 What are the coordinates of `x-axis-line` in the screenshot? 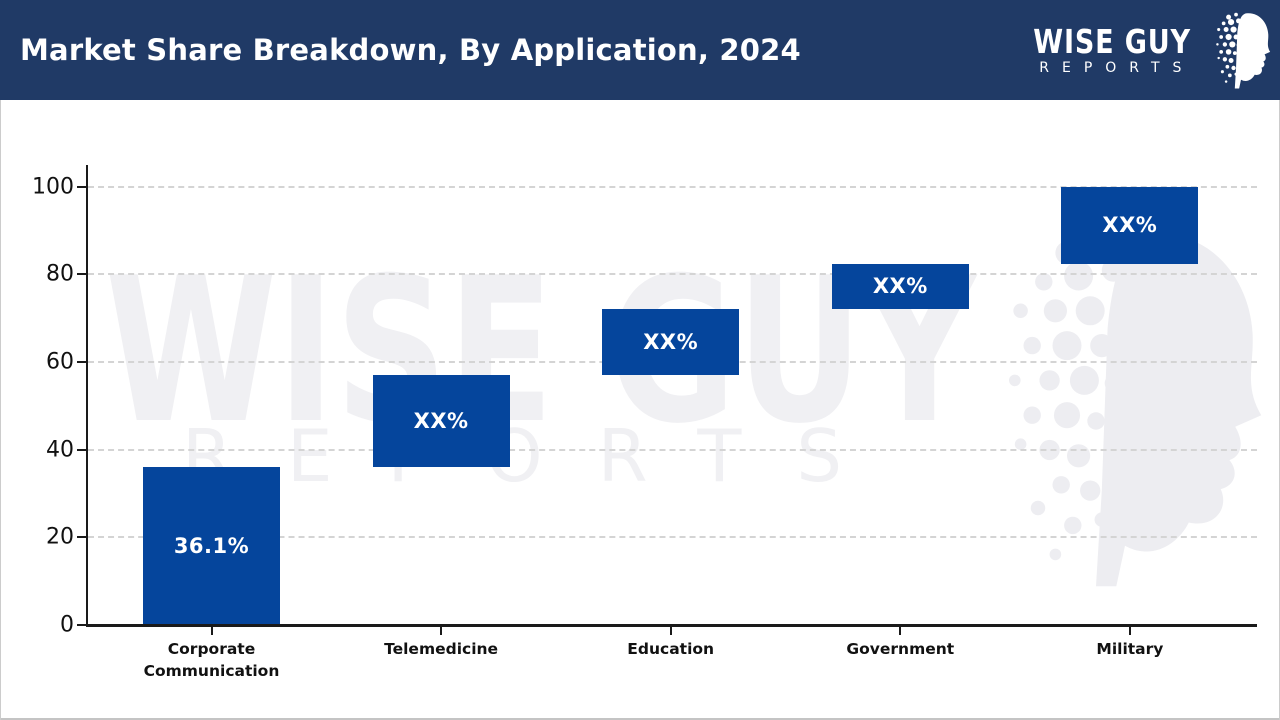 It's located at (671, 625).